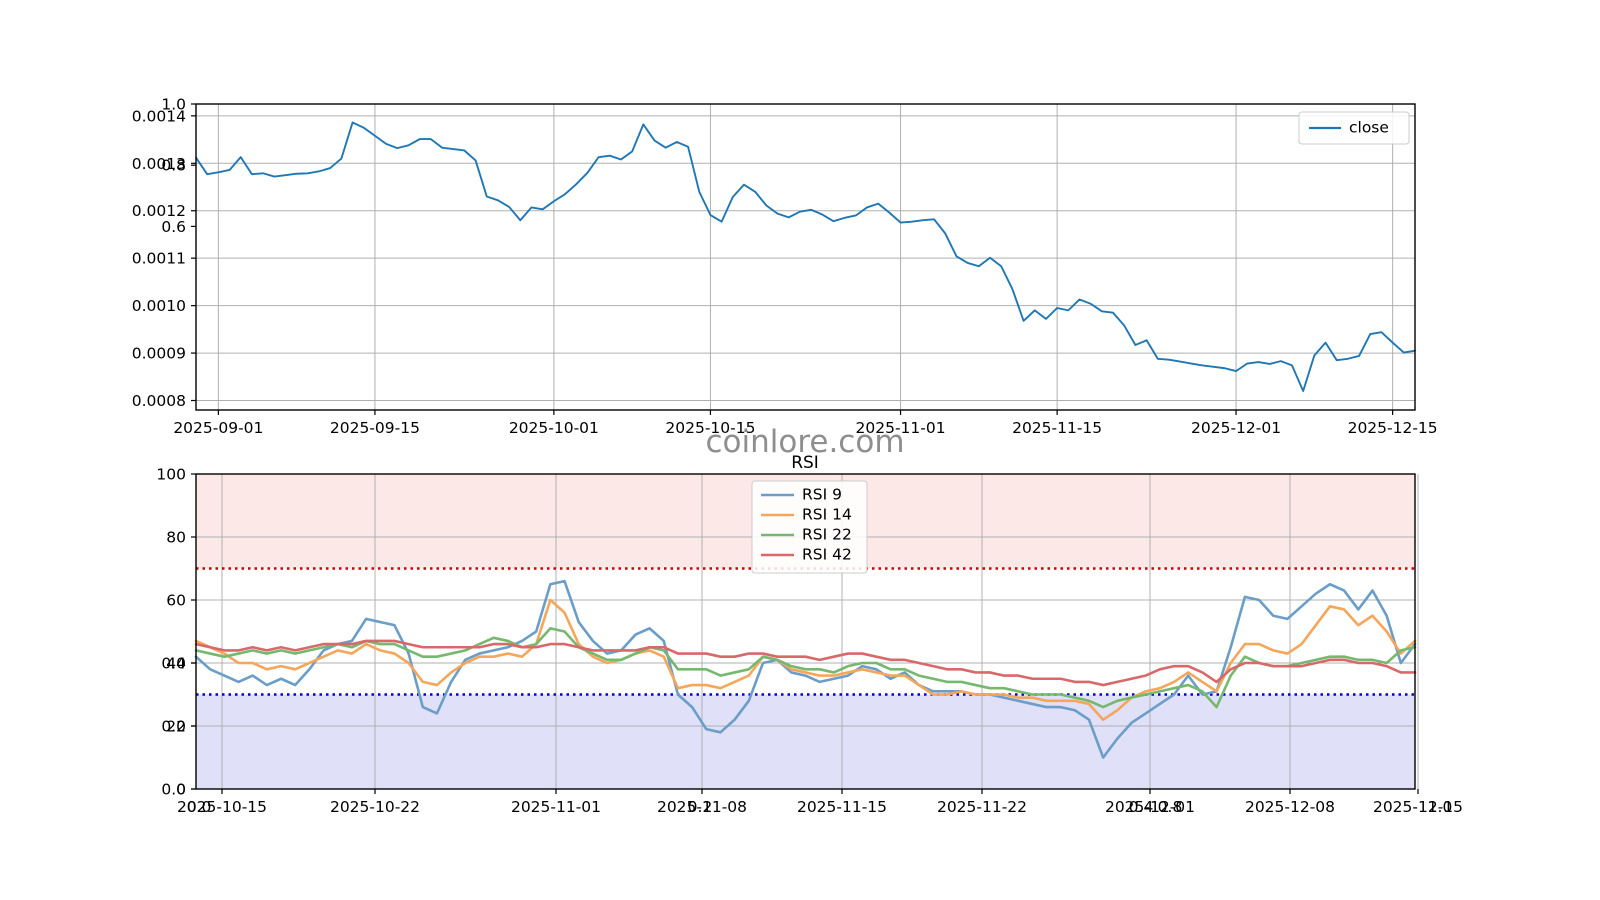 This screenshot has height=900, width=1600. What do you see at coordinates (159, 306) in the screenshot?
I see `price-ytick-label: 0.0010` at bounding box center [159, 306].